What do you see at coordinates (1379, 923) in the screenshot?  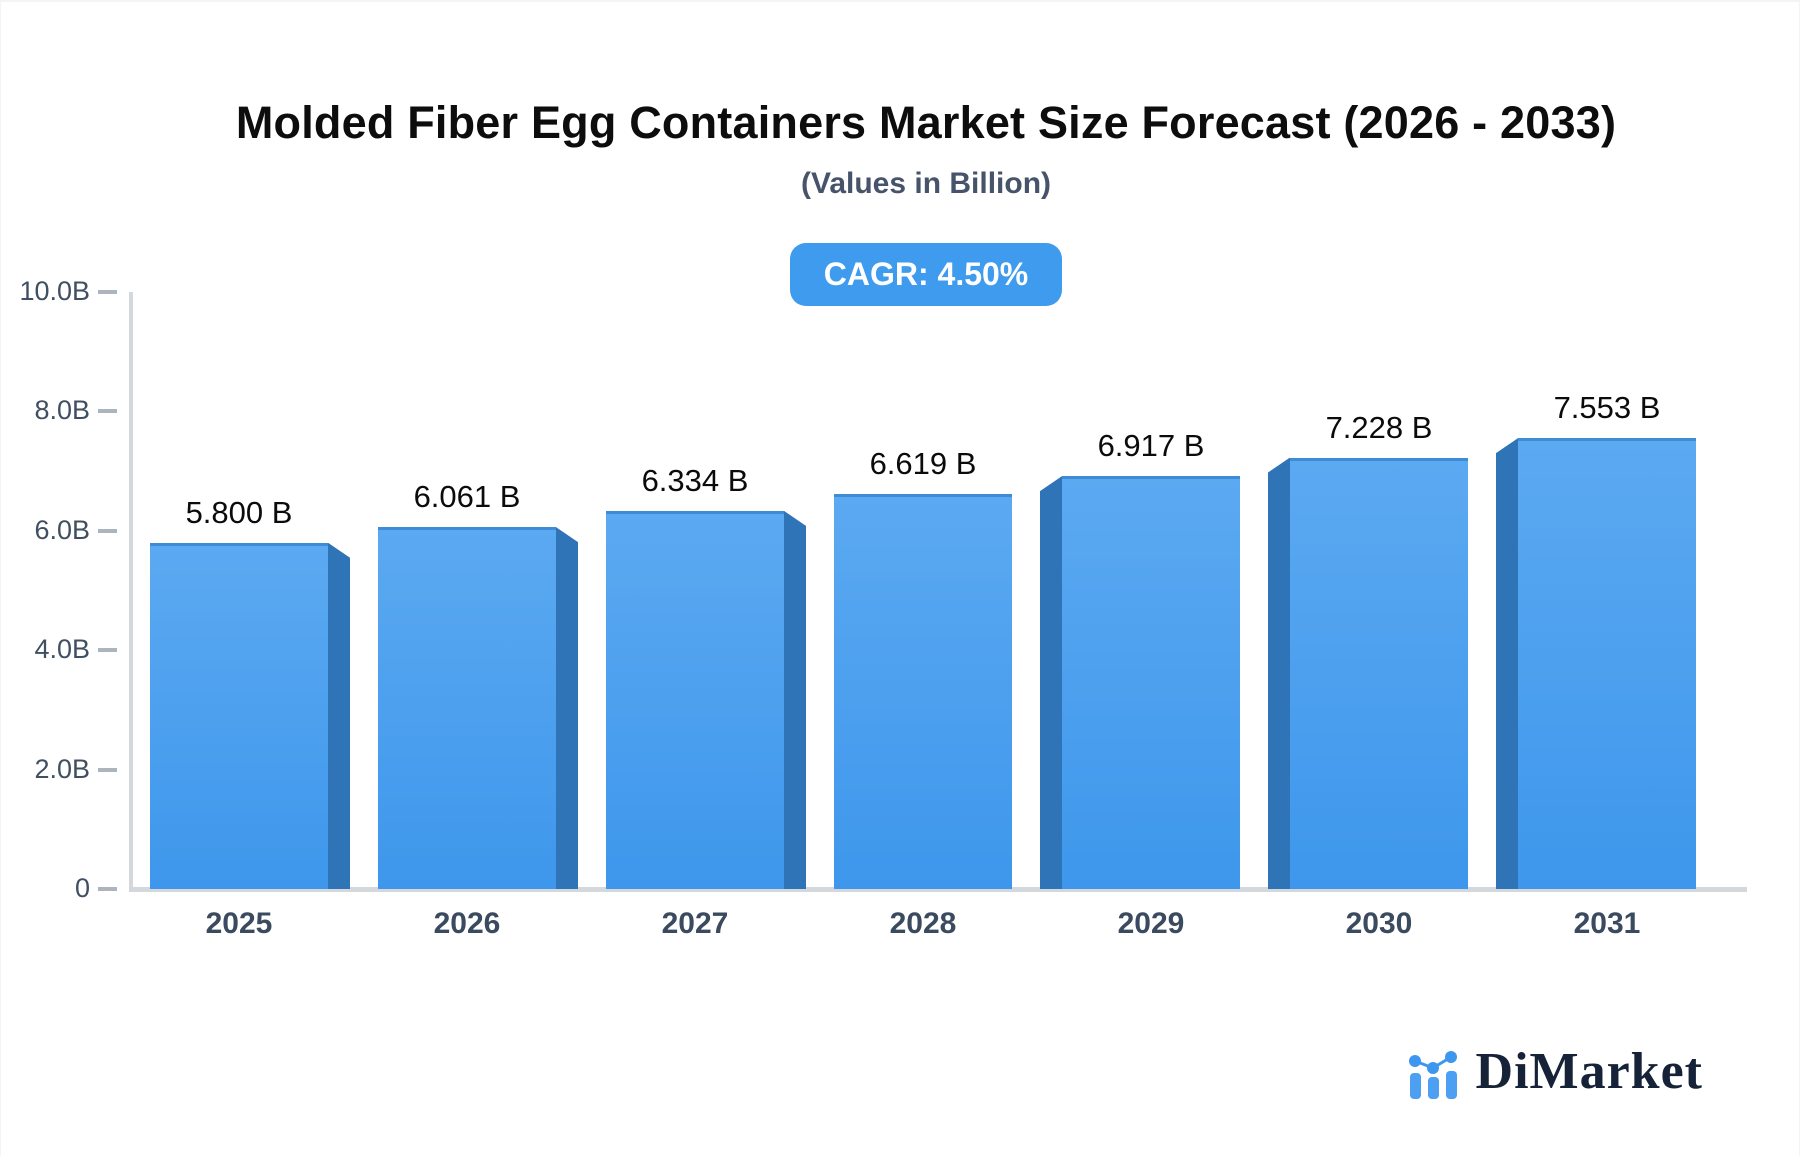 I see `x-tick-label-2030: 2030` at bounding box center [1379, 923].